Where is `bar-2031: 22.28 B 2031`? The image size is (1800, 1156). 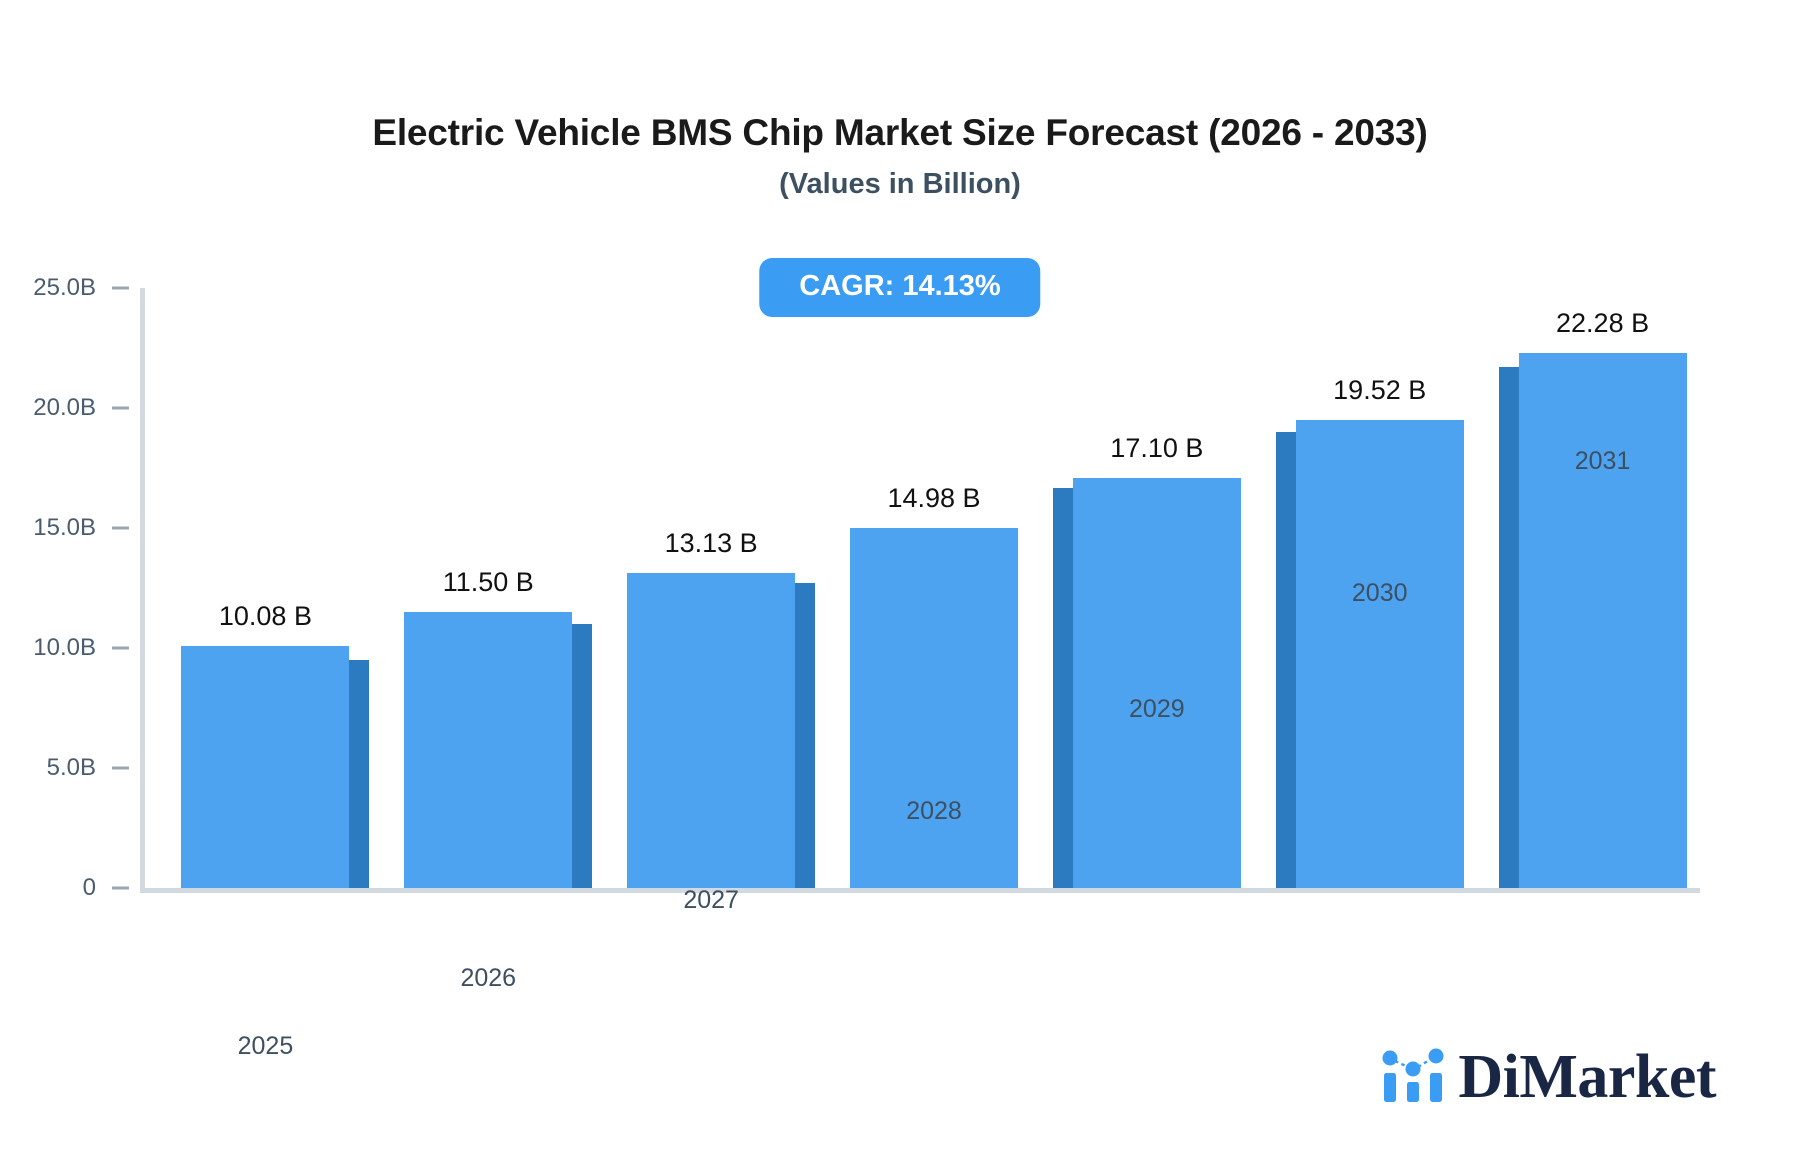 bar-2031: 22.28 B 2031 is located at coordinates (1592, 598).